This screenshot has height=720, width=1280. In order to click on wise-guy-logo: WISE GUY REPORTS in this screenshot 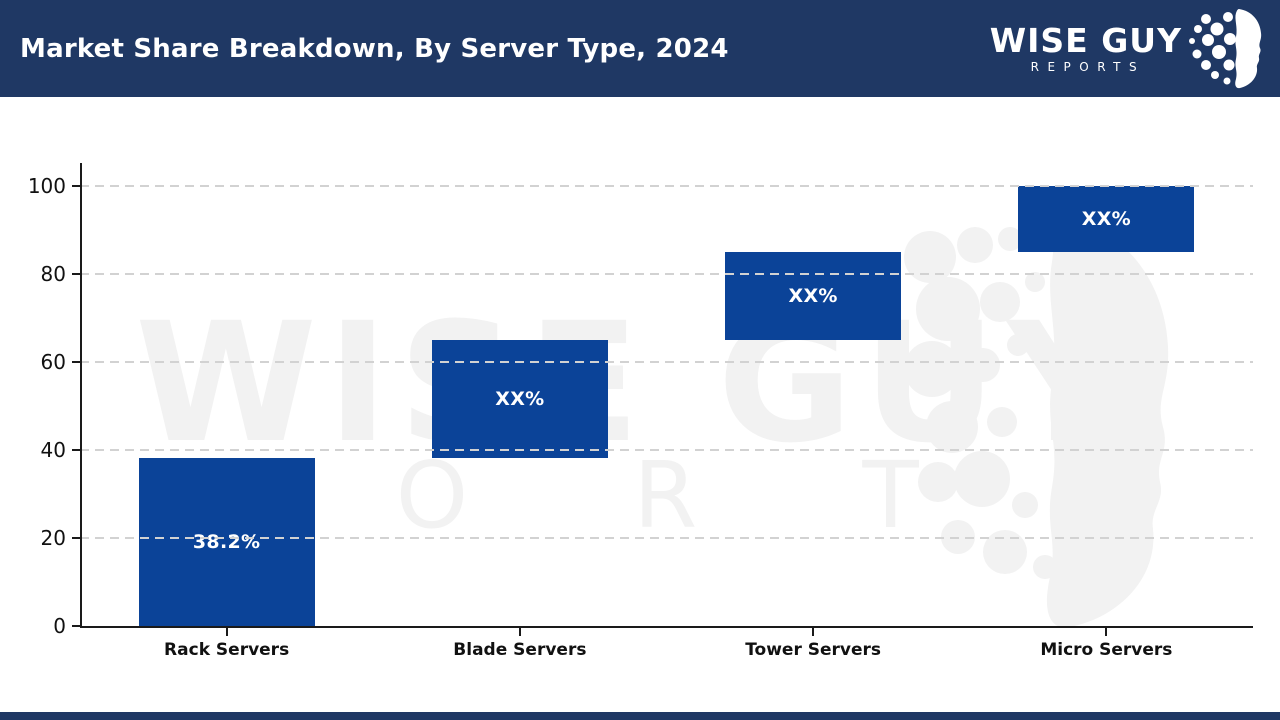, I will do `click(1128, 49)`.